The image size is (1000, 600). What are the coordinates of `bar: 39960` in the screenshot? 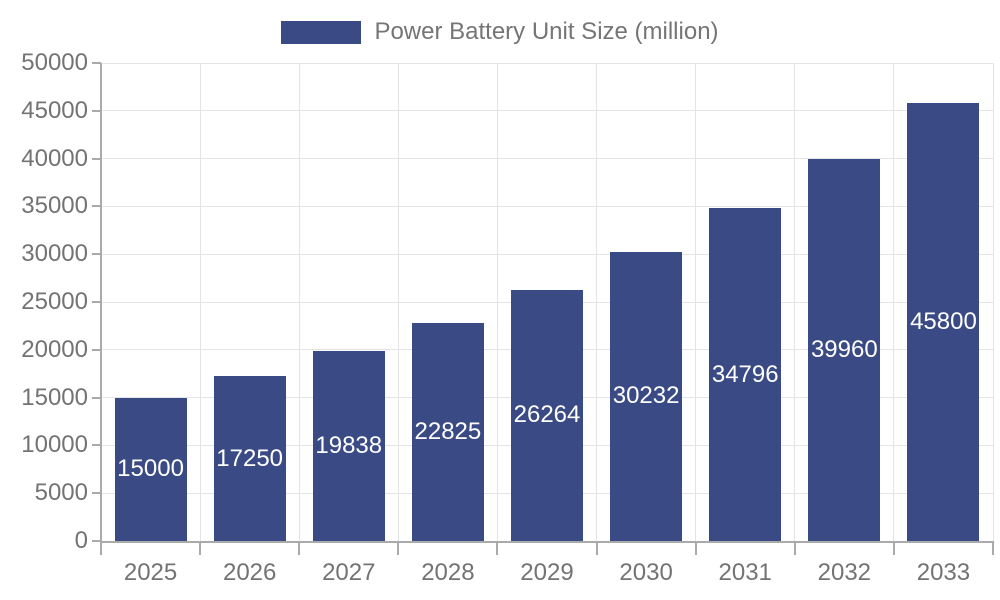 It's located at (844, 349).